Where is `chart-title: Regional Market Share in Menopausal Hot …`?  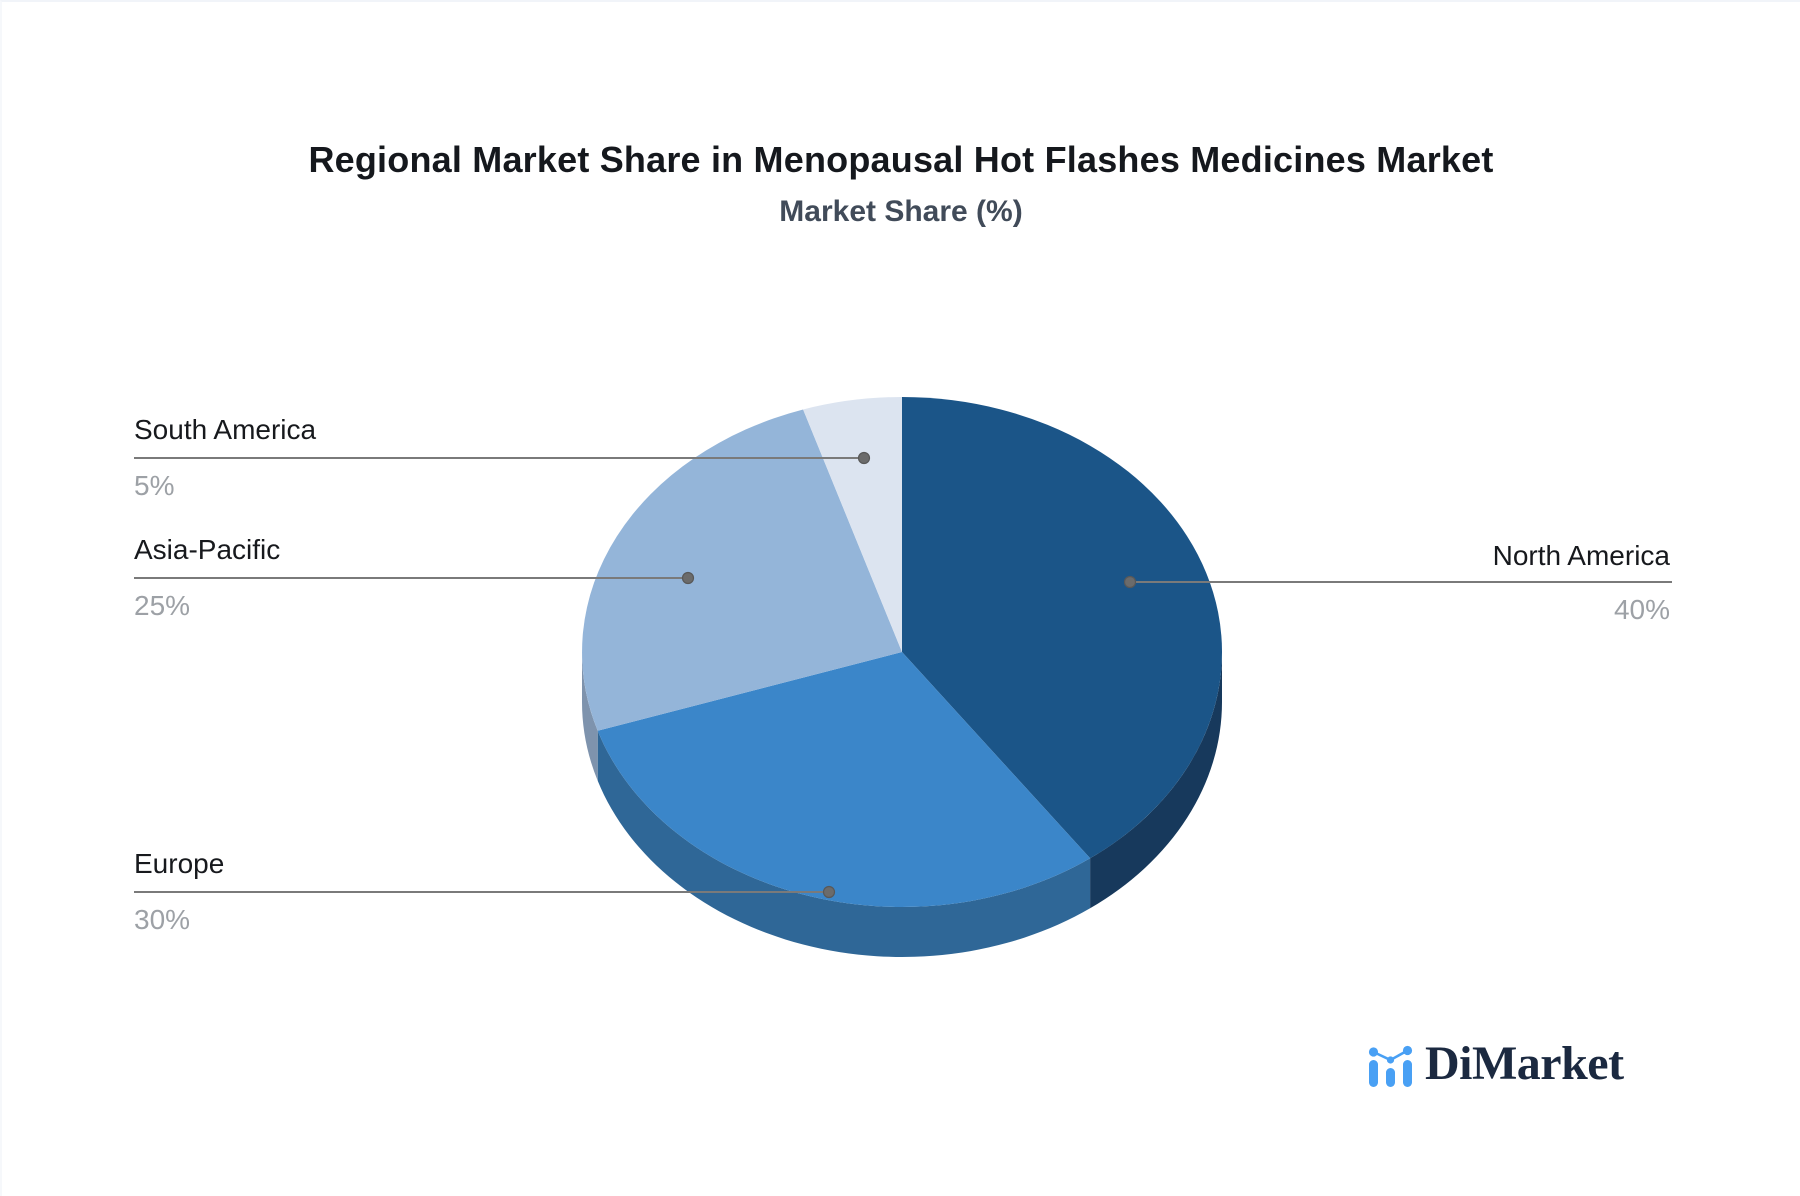
chart-title: Regional Market Share in Menopausal Hot … is located at coordinates (901, 159).